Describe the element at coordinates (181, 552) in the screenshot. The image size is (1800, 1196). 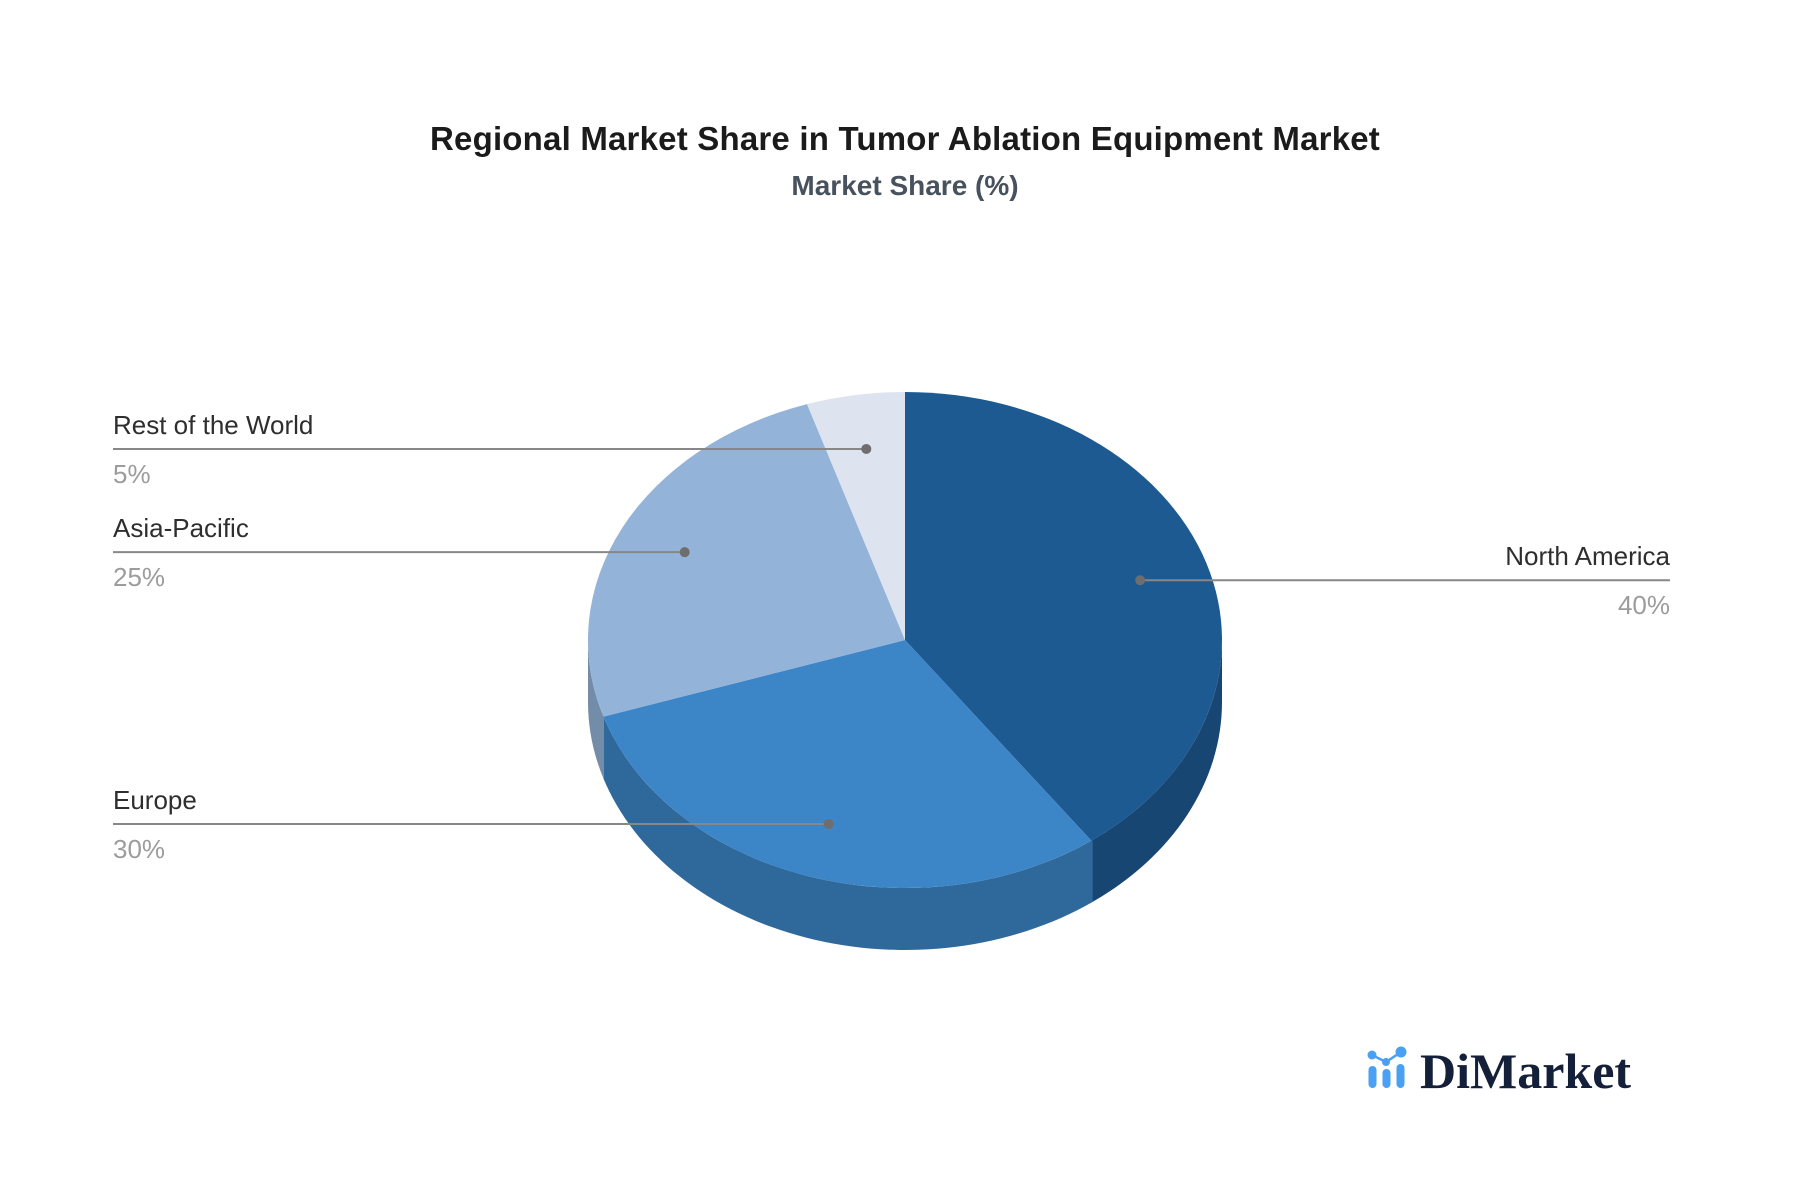
I see `slice-label-block: Asia-Pacific 25%` at that location.